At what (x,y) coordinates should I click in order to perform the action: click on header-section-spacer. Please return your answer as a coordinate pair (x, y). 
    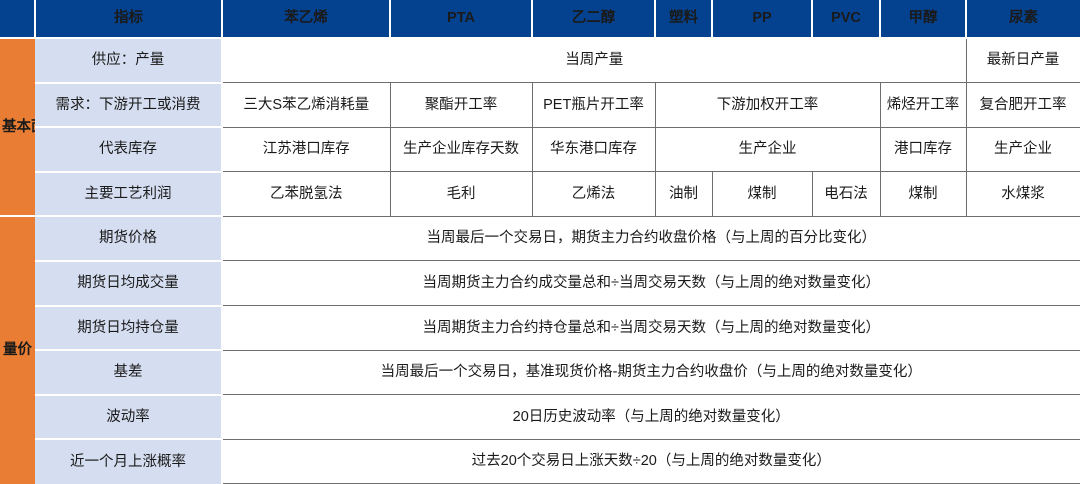
    Looking at the image, I should click on (18, 19).